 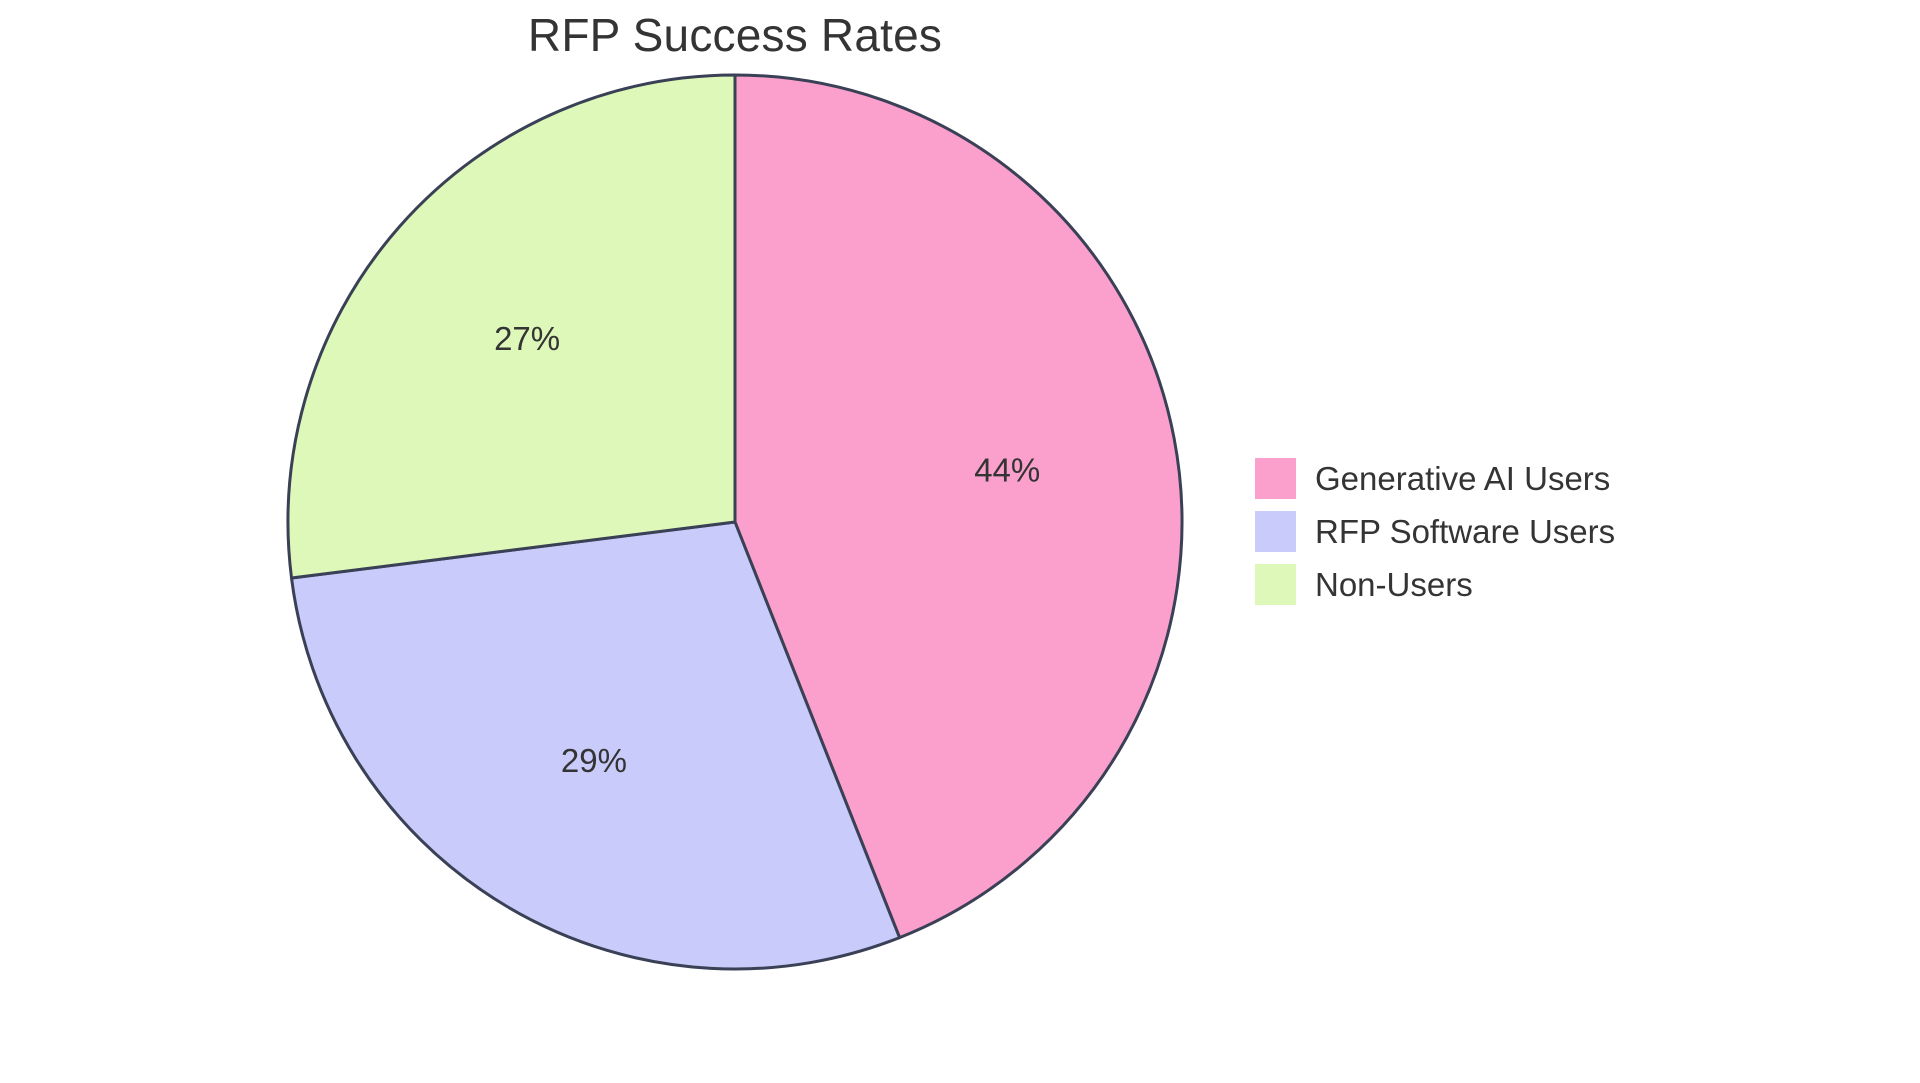 I want to click on pie-slice-labels-group: 44% 29% 27%, so click(x=767, y=549).